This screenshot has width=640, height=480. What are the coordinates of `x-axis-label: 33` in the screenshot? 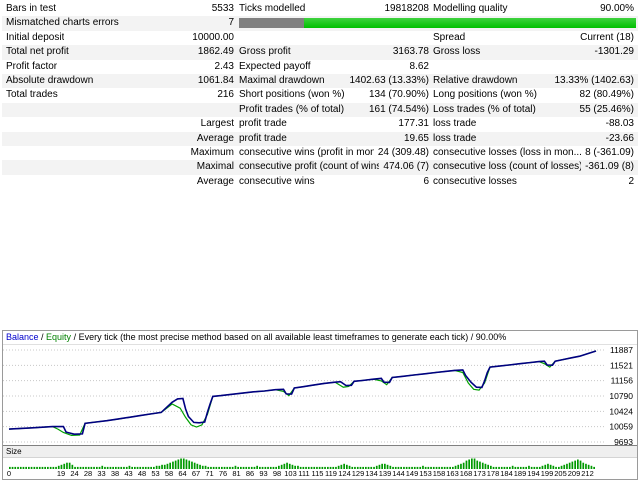 It's located at (101, 473).